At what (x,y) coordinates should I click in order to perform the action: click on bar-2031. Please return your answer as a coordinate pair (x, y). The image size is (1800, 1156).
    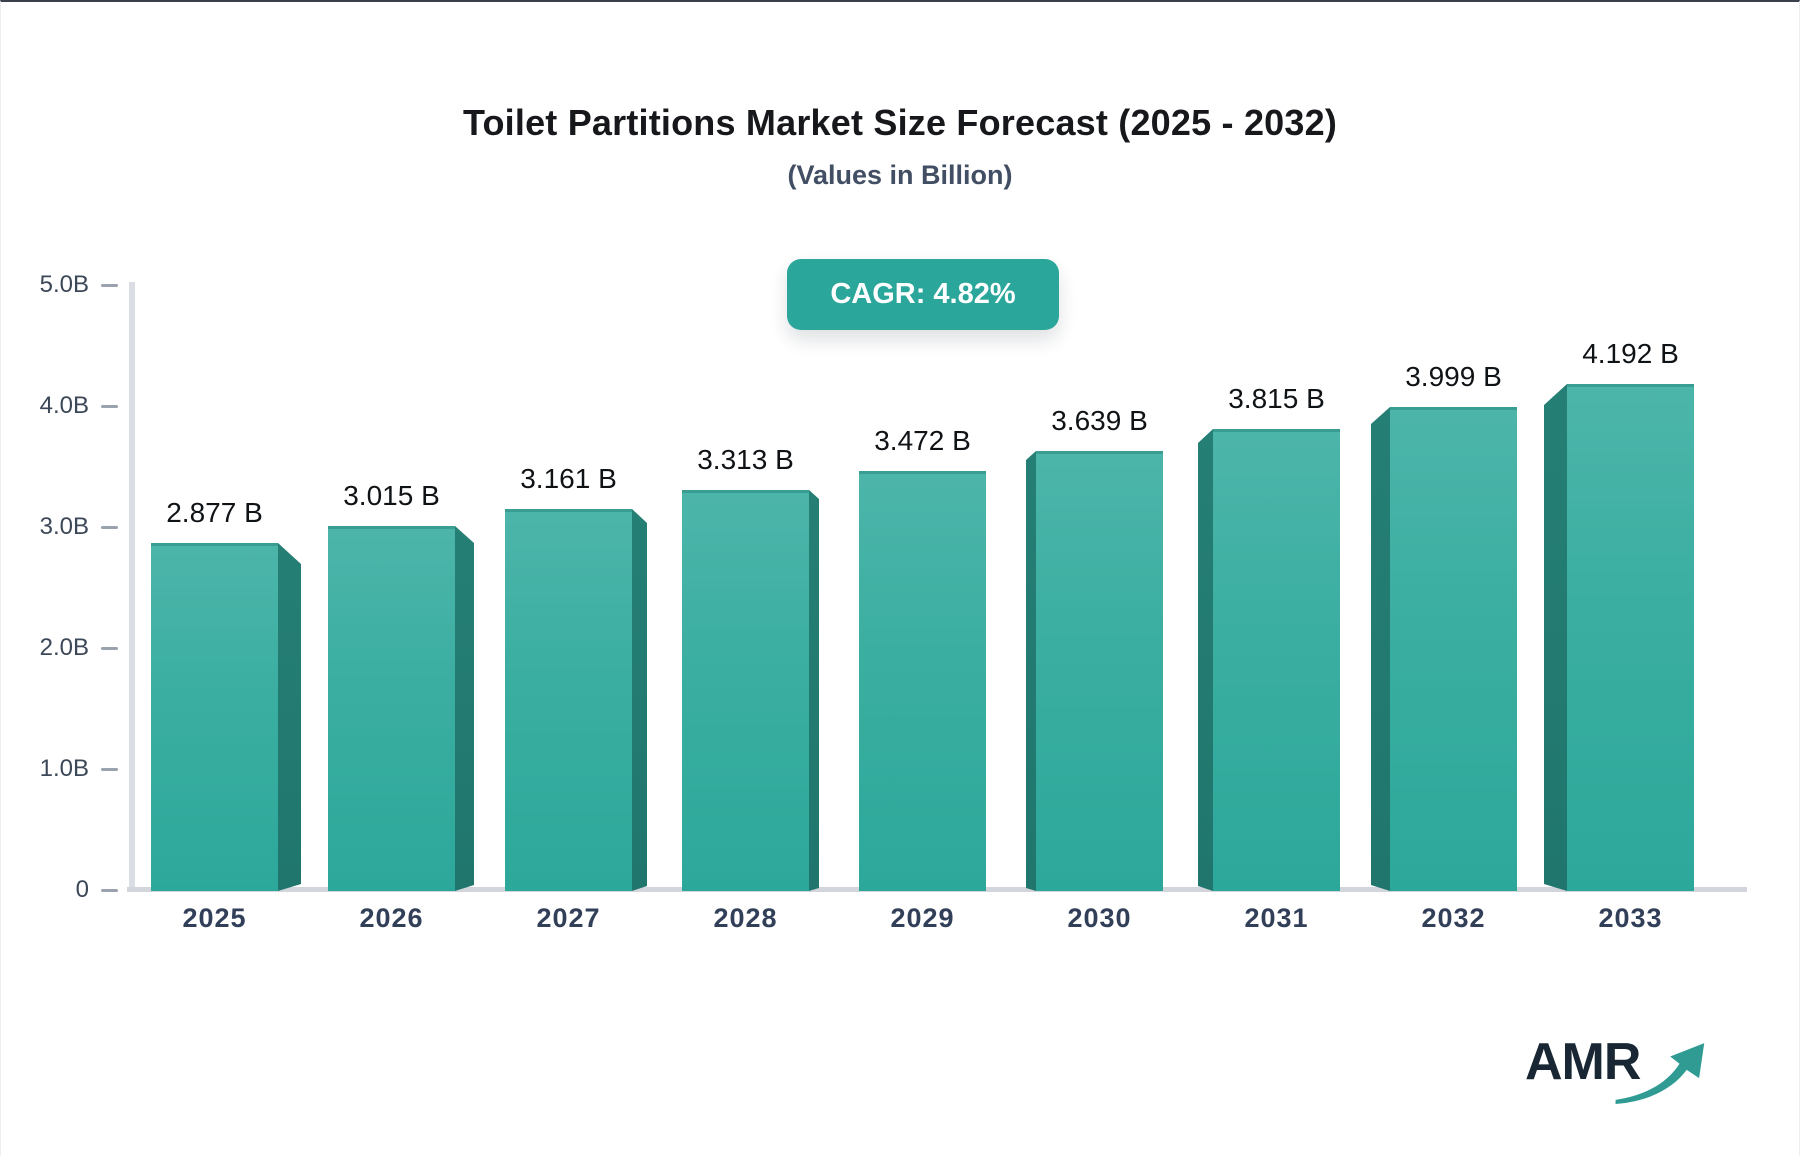
    Looking at the image, I should click on (1276, 660).